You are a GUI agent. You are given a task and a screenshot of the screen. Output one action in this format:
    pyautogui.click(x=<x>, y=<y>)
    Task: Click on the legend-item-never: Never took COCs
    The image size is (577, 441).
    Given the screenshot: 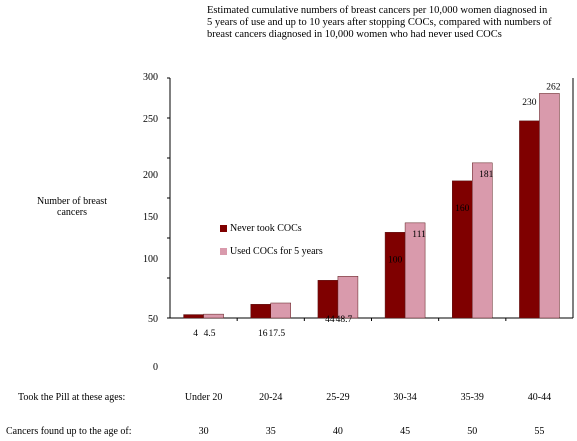 What is the action you would take?
    pyautogui.click(x=261, y=228)
    